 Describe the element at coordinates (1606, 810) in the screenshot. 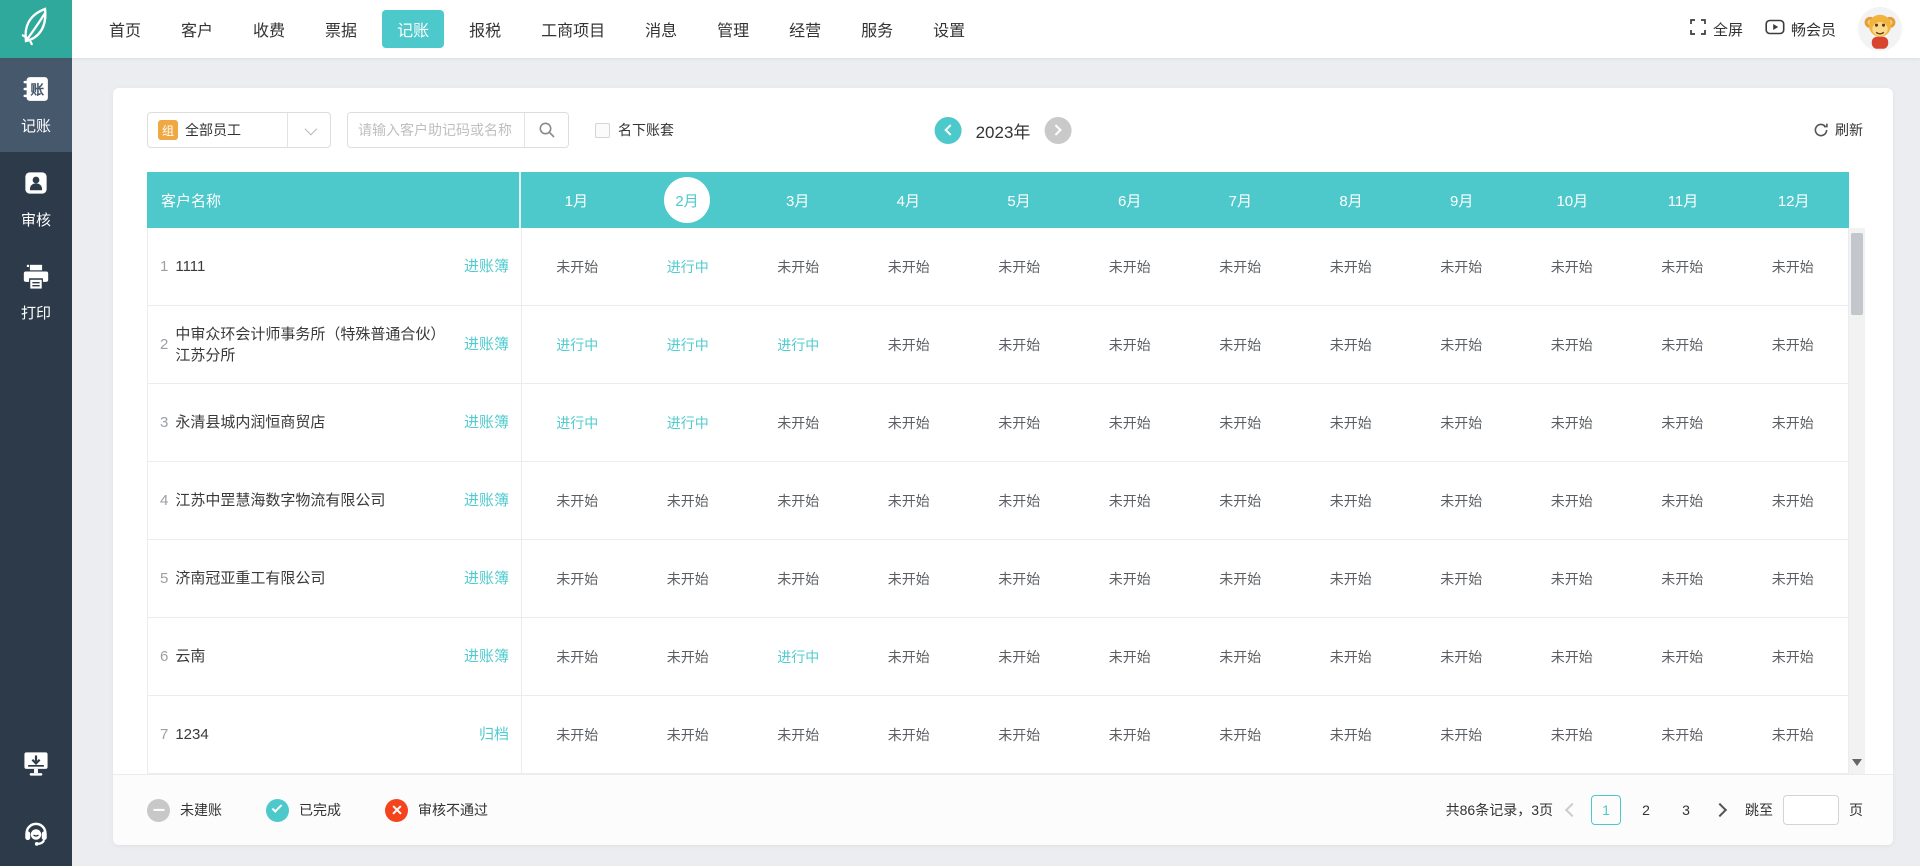

I see `page-number-button: 1` at that location.